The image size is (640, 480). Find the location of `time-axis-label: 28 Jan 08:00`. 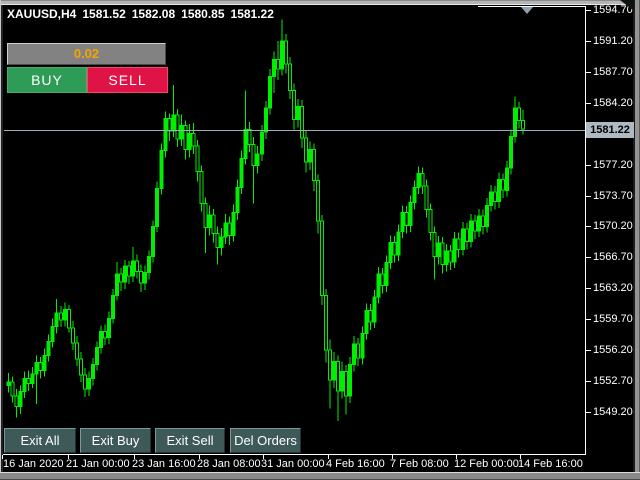

time-axis-label: 28 Jan 08:00 is located at coordinates (229, 464).